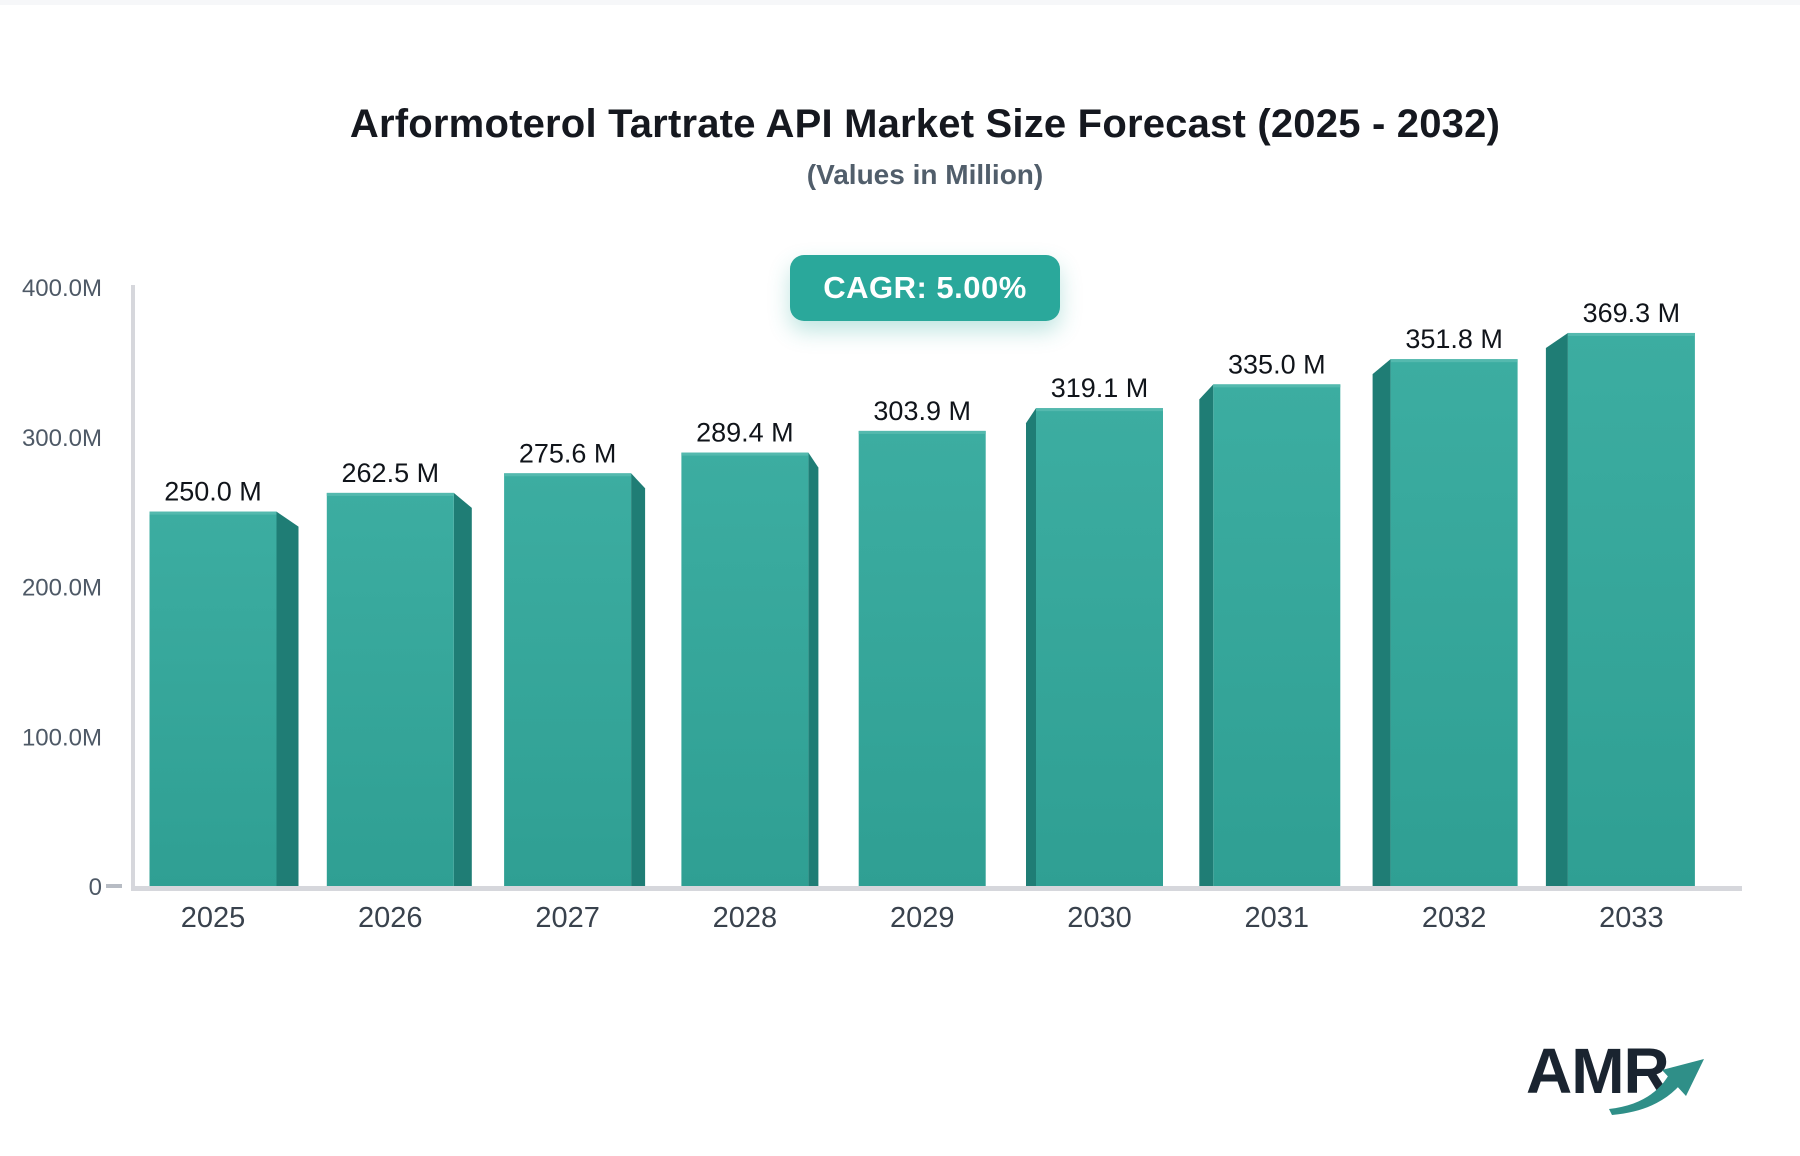 The height and width of the screenshot is (1156, 1800). What do you see at coordinates (900, 2) in the screenshot?
I see `top-strip` at bounding box center [900, 2].